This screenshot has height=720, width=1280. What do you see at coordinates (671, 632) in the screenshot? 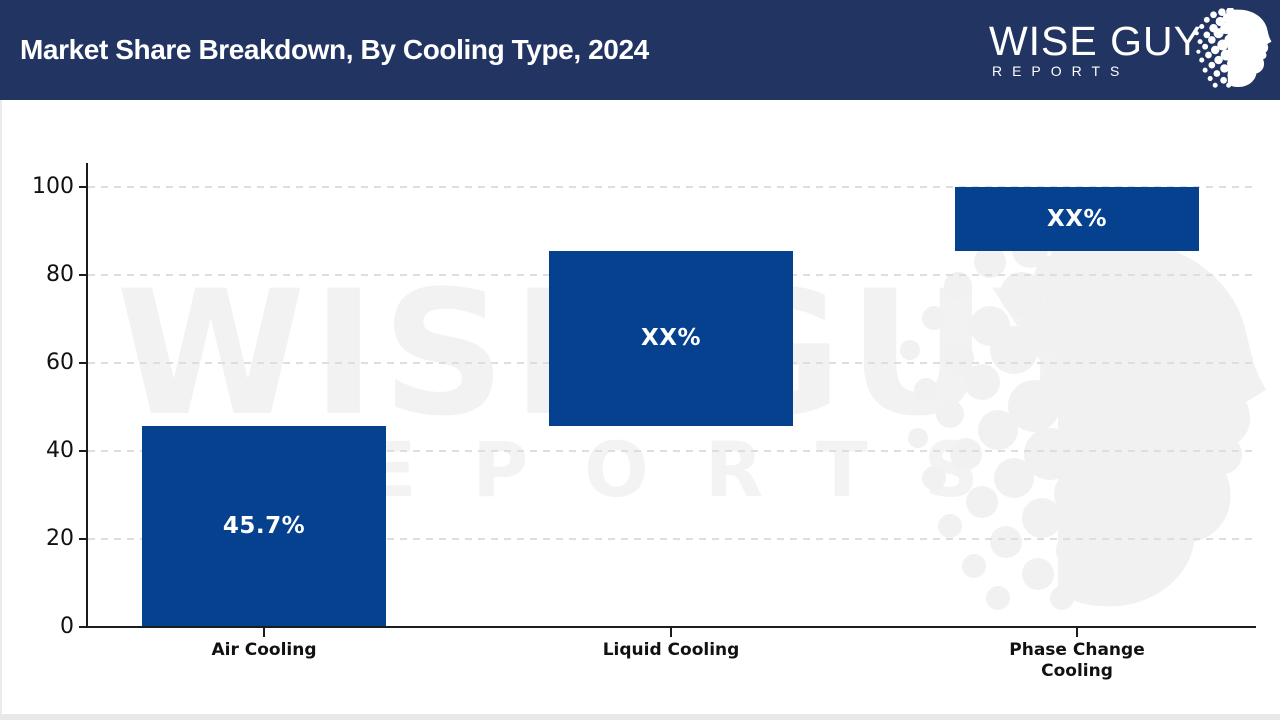
I see `x-tick-liquid-cooling` at bounding box center [671, 632].